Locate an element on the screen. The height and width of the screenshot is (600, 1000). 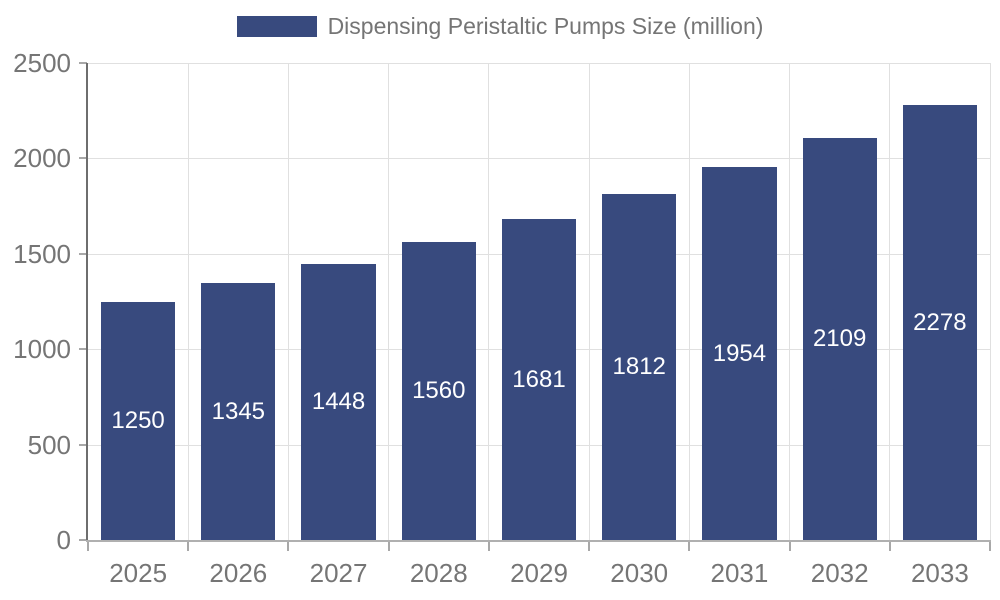
bar-2029: 1681 is located at coordinates (539, 379).